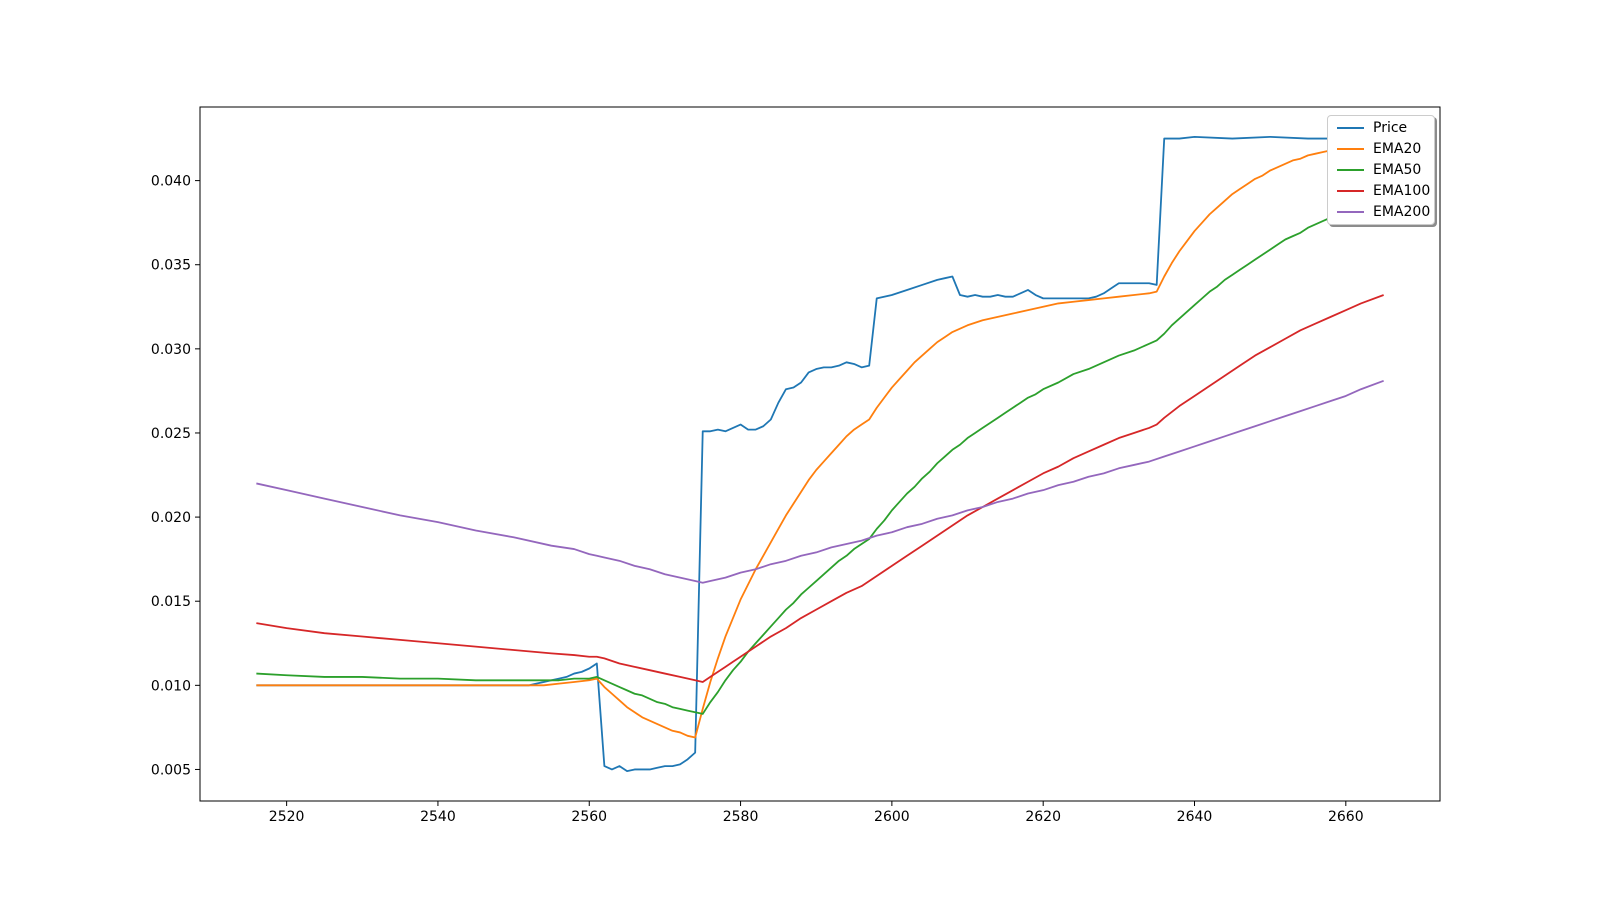  Describe the element at coordinates (1397, 149) in the screenshot. I see `legend-label: EMA20` at that location.